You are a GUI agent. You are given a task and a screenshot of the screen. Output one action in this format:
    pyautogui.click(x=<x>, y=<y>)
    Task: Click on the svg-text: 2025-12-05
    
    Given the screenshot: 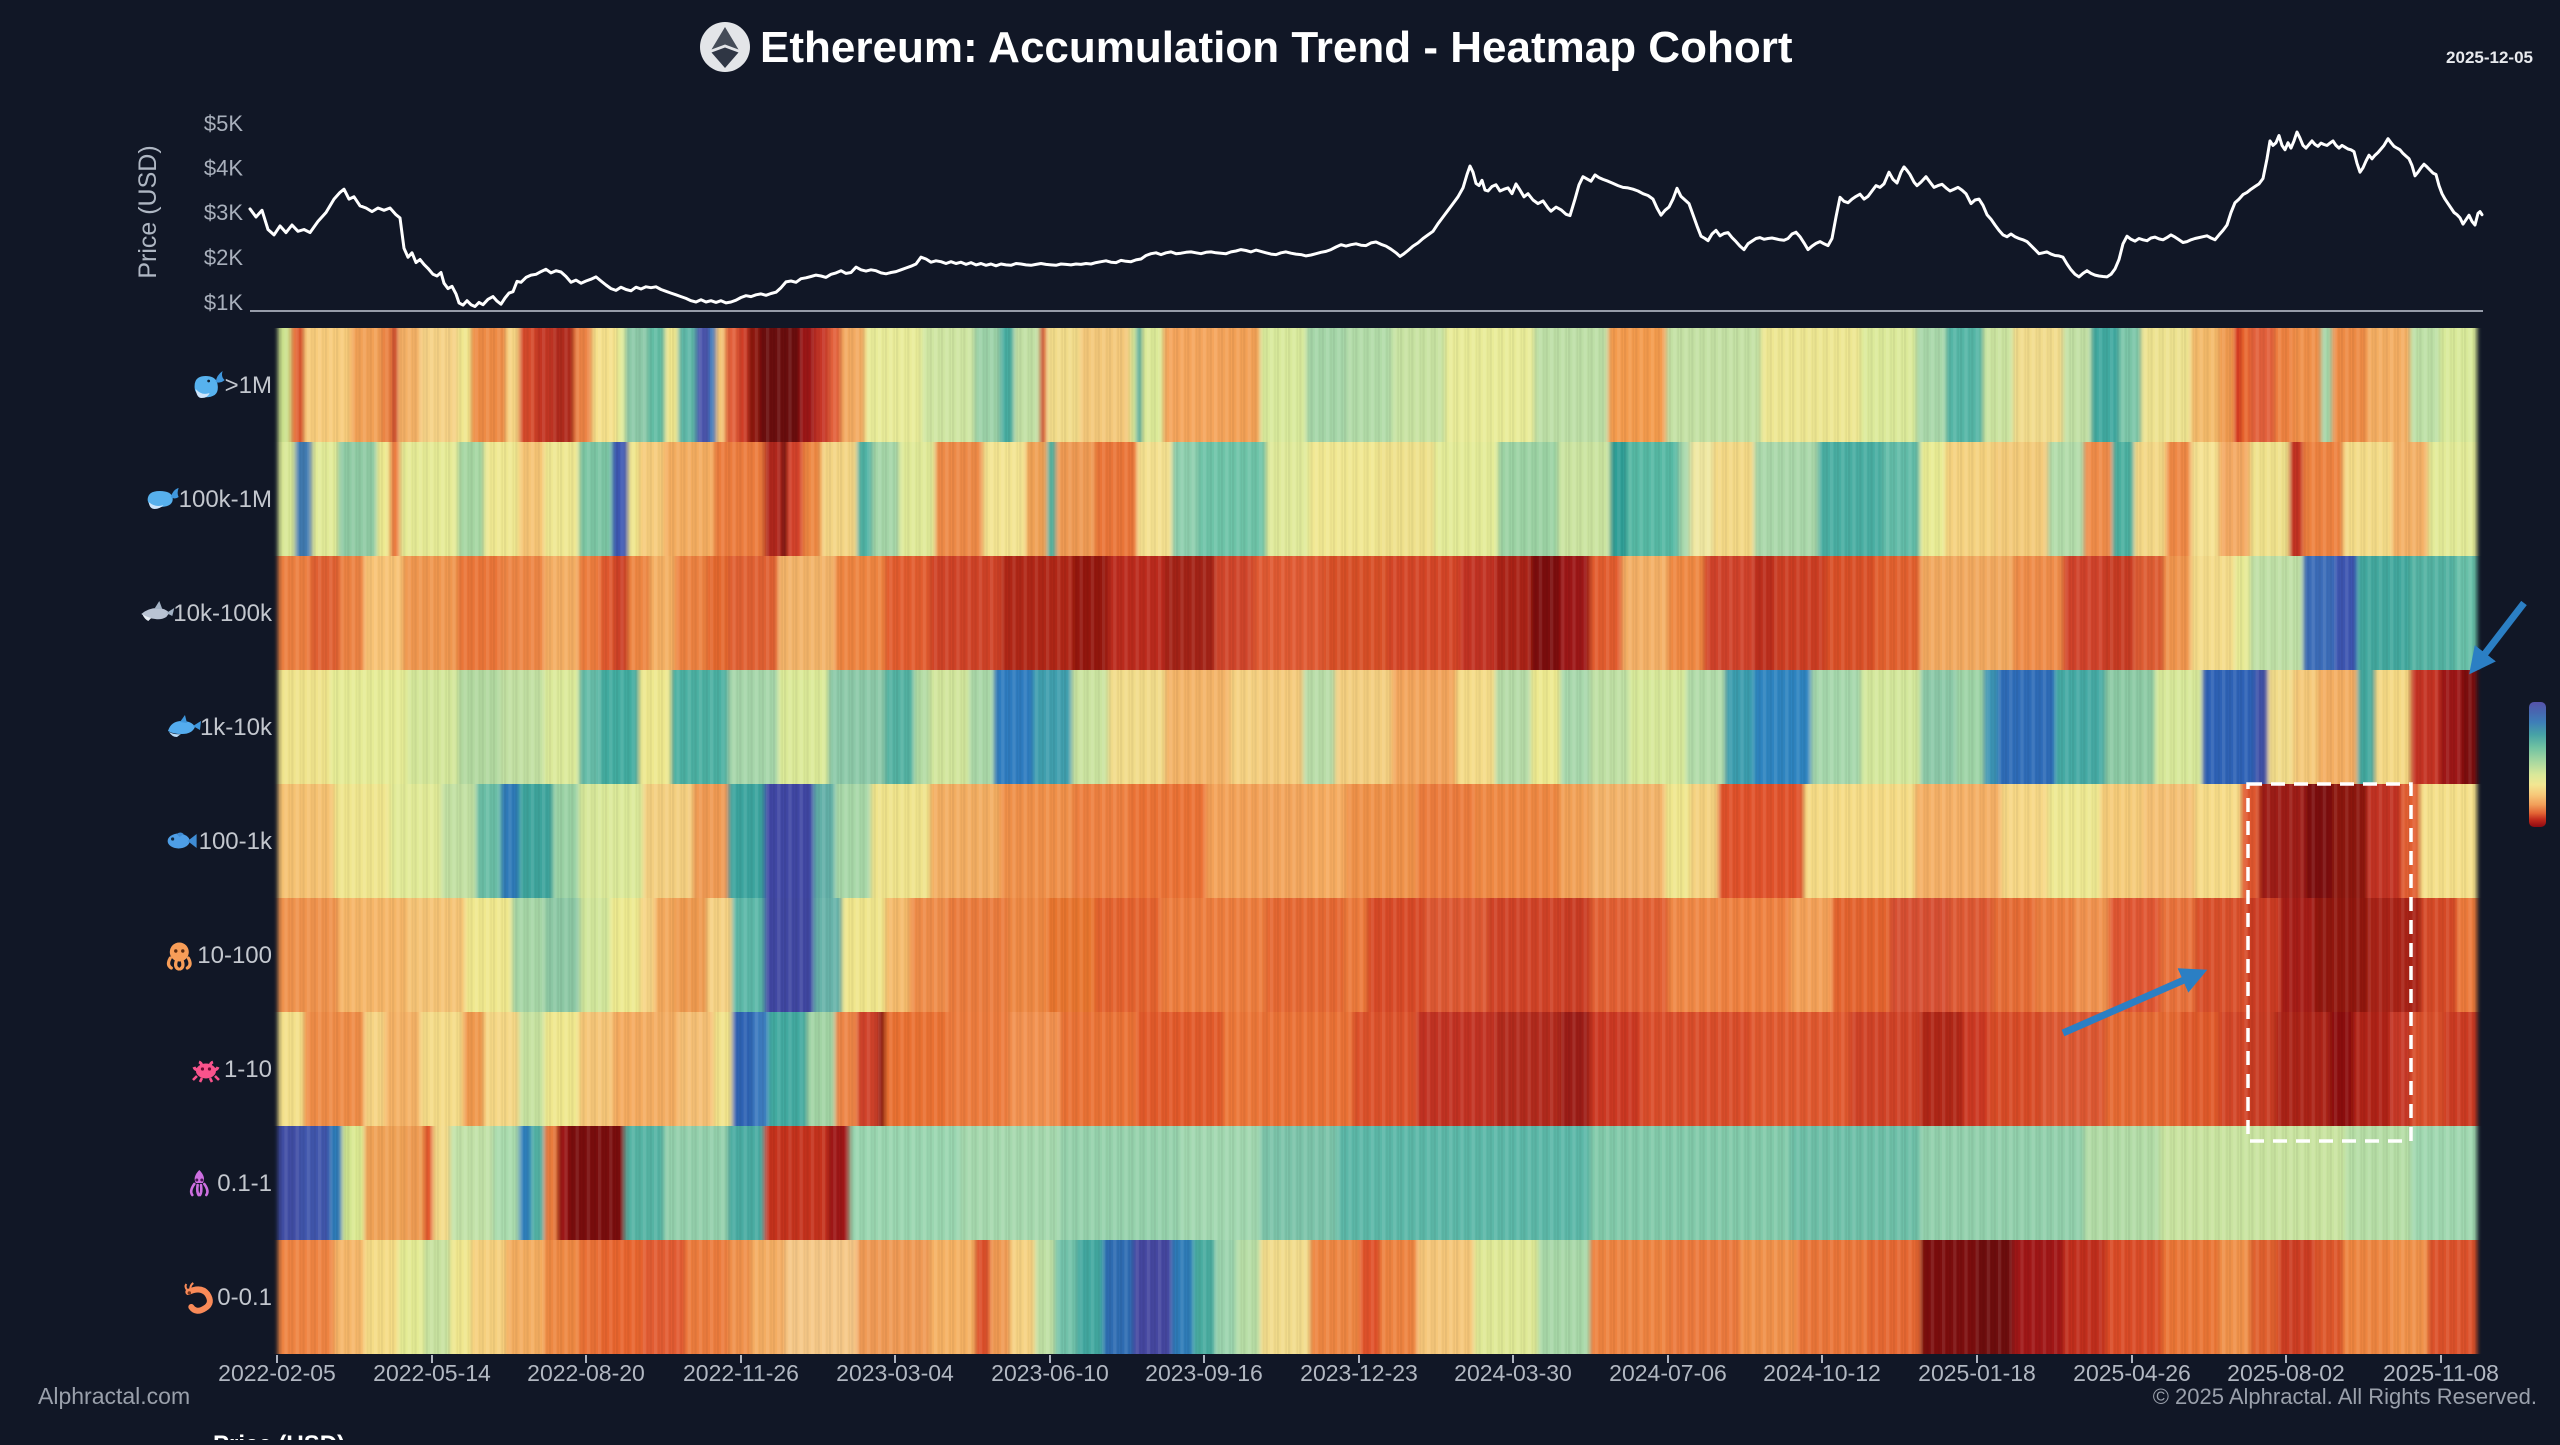 What is the action you would take?
    pyautogui.click(x=2489, y=57)
    